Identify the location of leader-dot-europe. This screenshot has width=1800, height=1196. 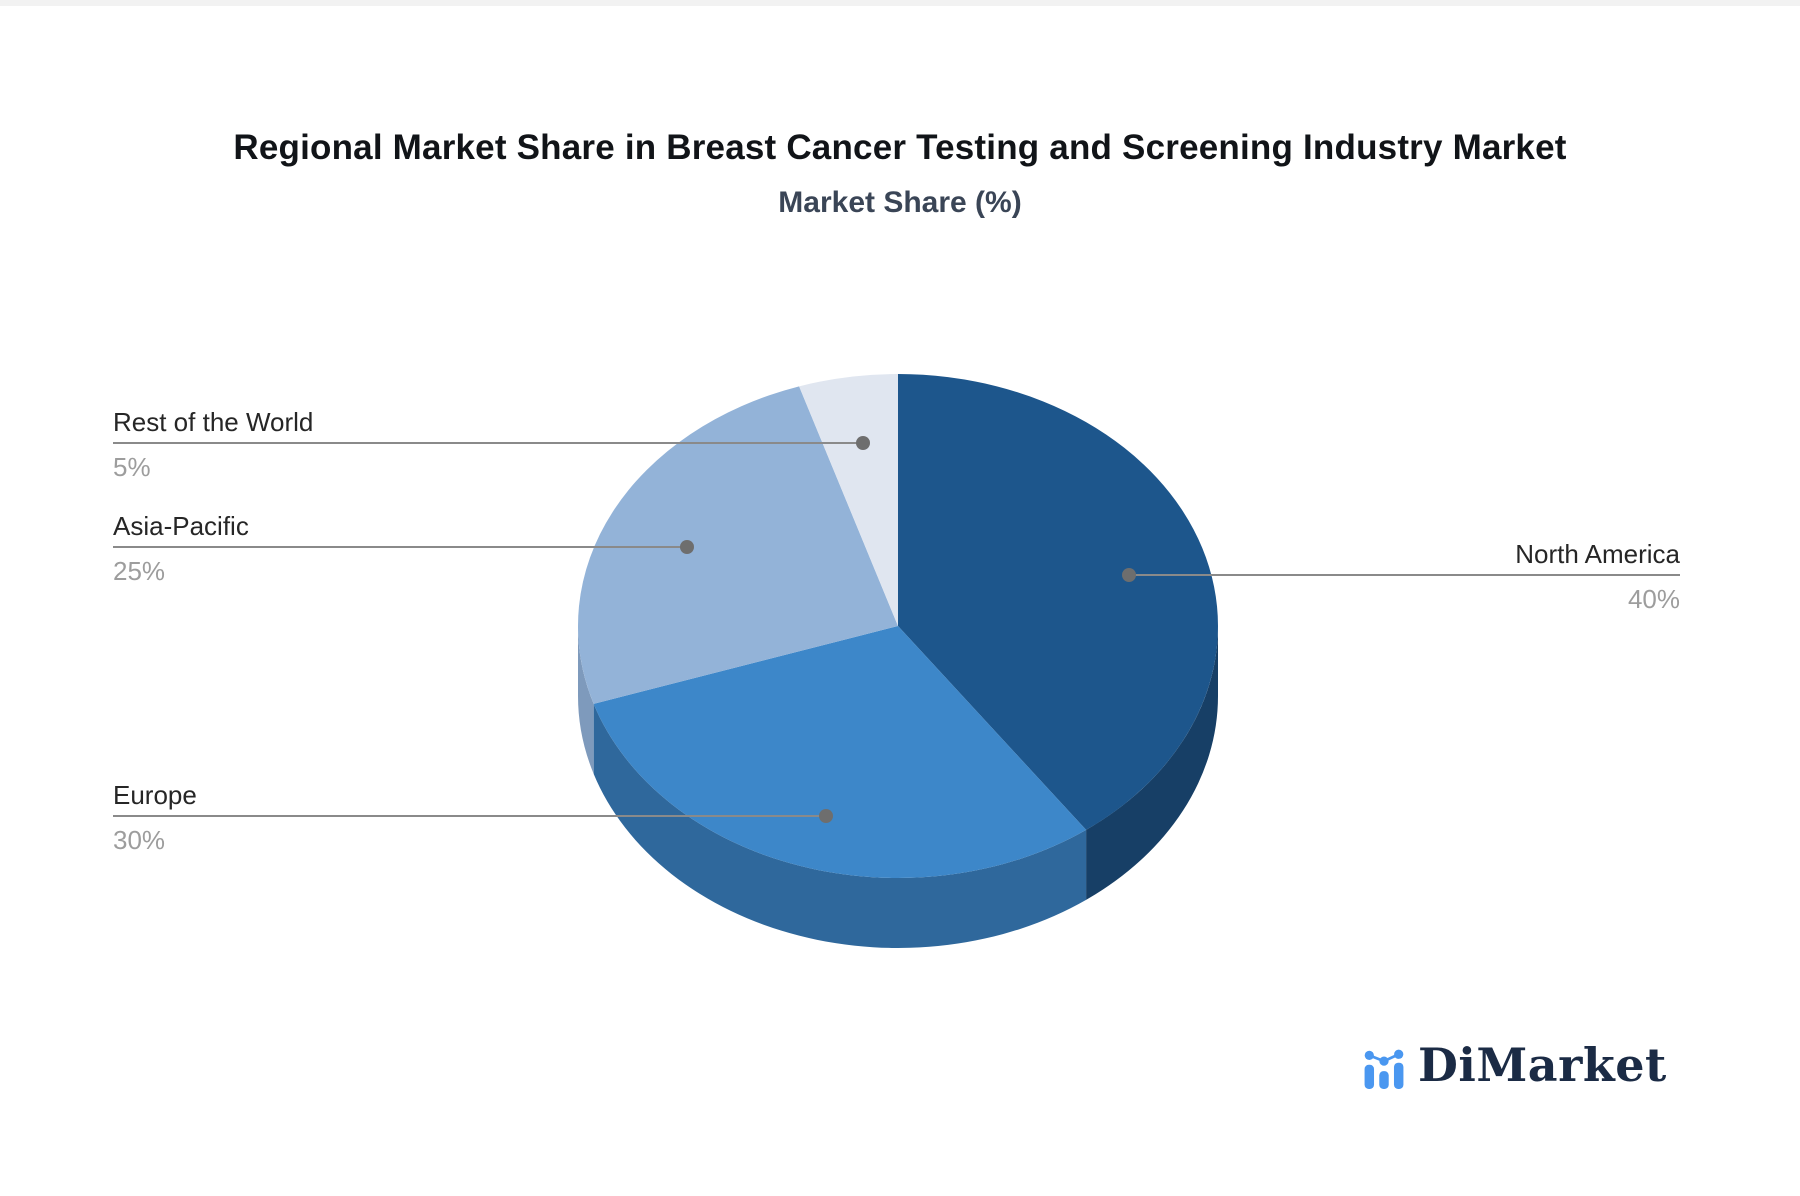
(826, 816).